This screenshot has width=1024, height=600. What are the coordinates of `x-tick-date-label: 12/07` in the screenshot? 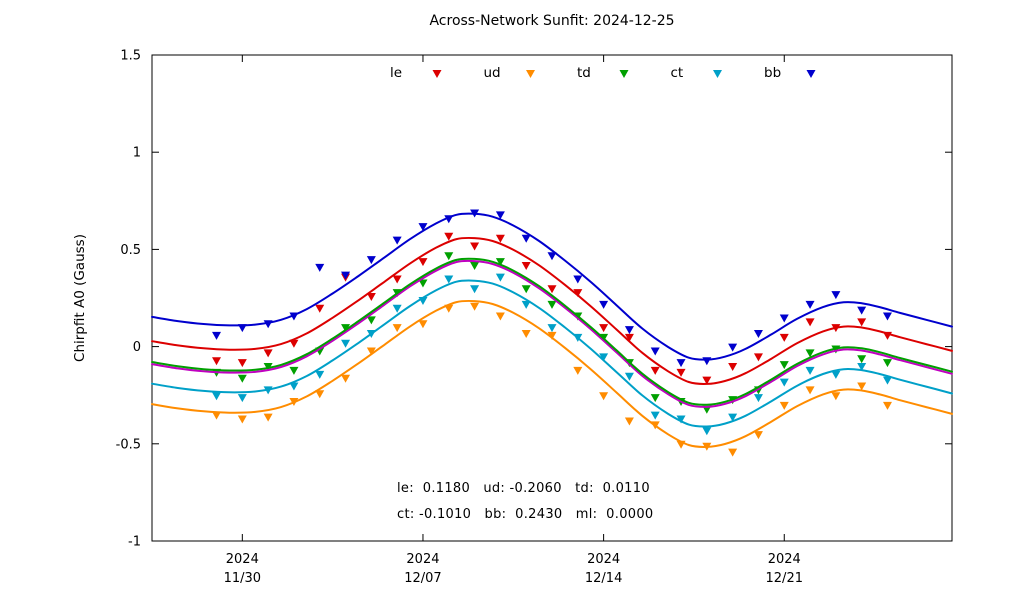 It's located at (422, 578).